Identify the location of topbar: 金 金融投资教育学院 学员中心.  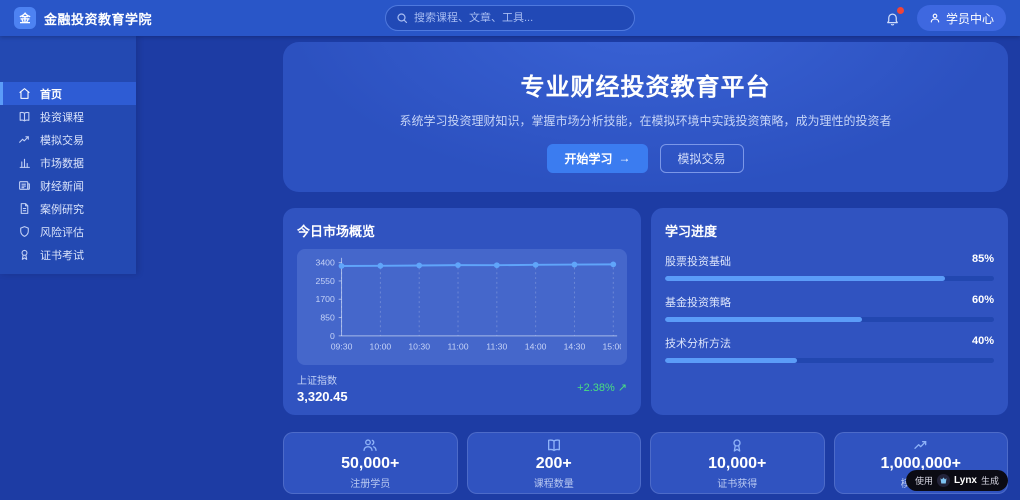
(510, 18).